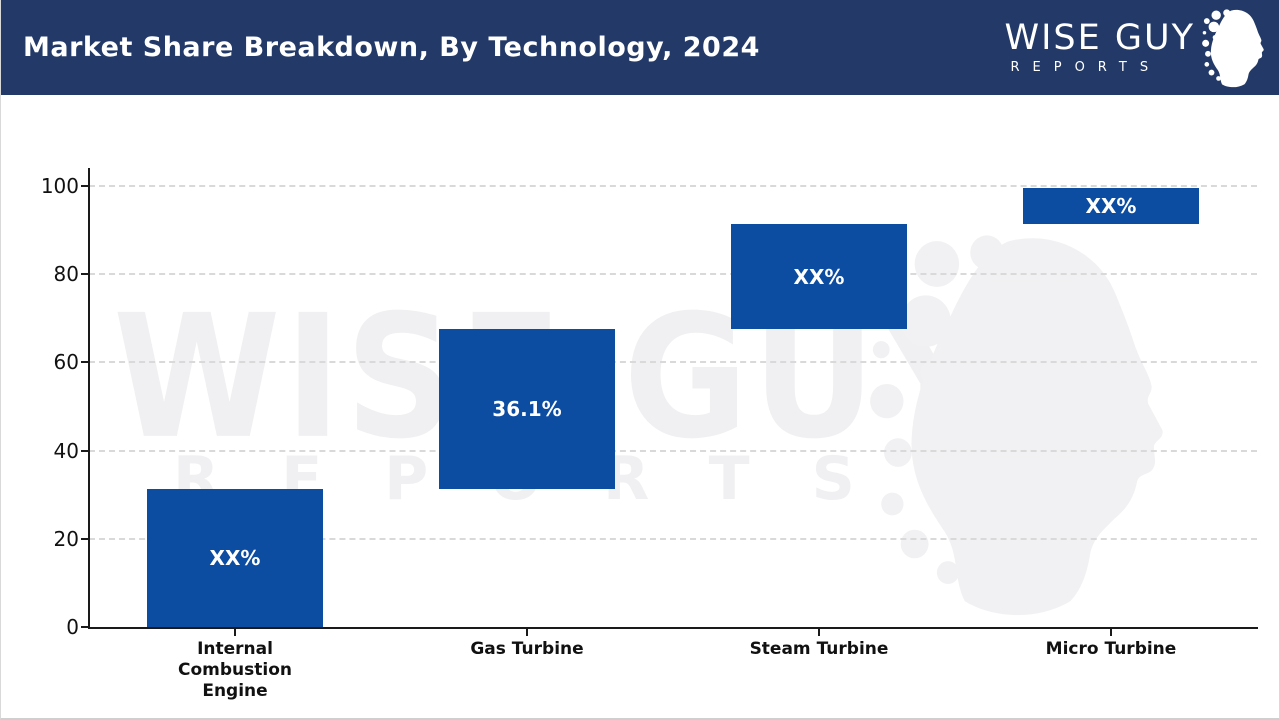 This screenshot has width=1280, height=720. What do you see at coordinates (72, 627) in the screenshot?
I see `y-tick-label: 0` at bounding box center [72, 627].